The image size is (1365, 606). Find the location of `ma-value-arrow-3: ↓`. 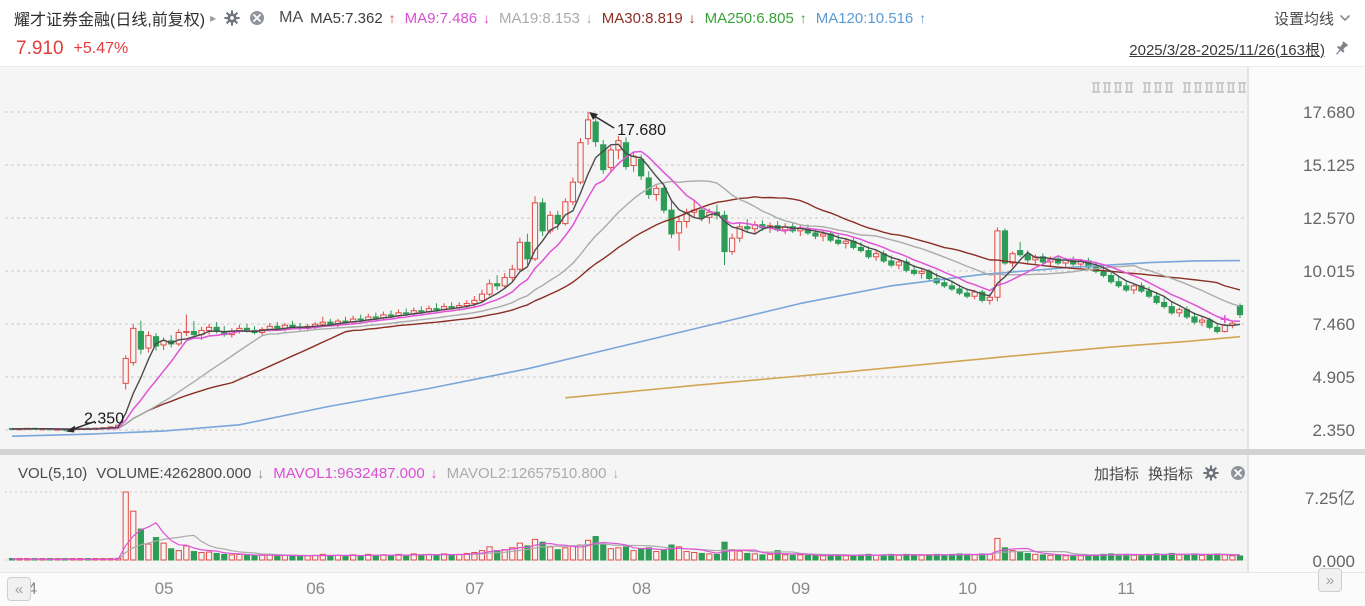

ma-value-arrow-3: ↓ is located at coordinates (690, 17).